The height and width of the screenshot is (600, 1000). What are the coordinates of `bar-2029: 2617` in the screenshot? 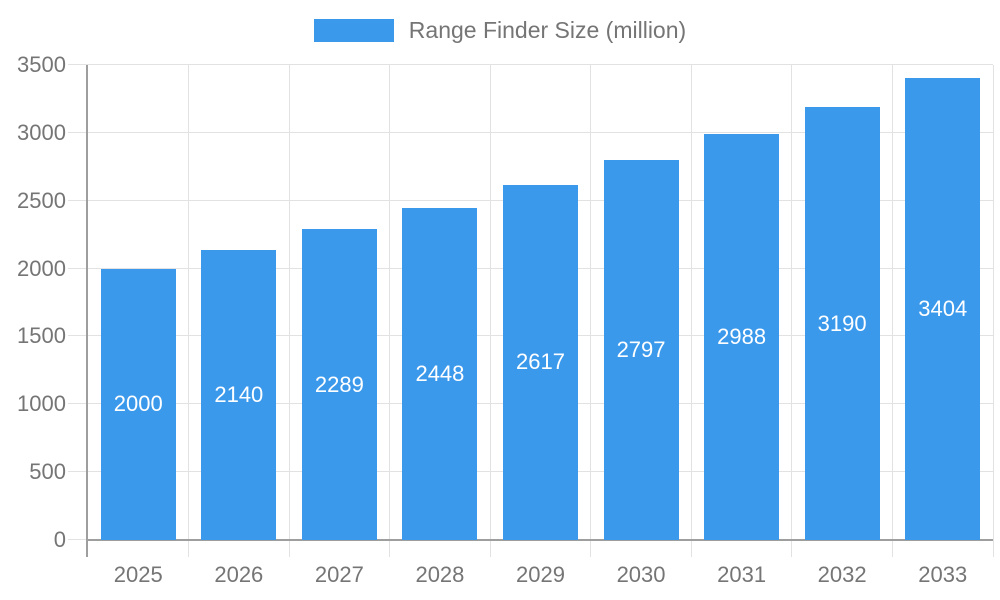 It's located at (540, 362).